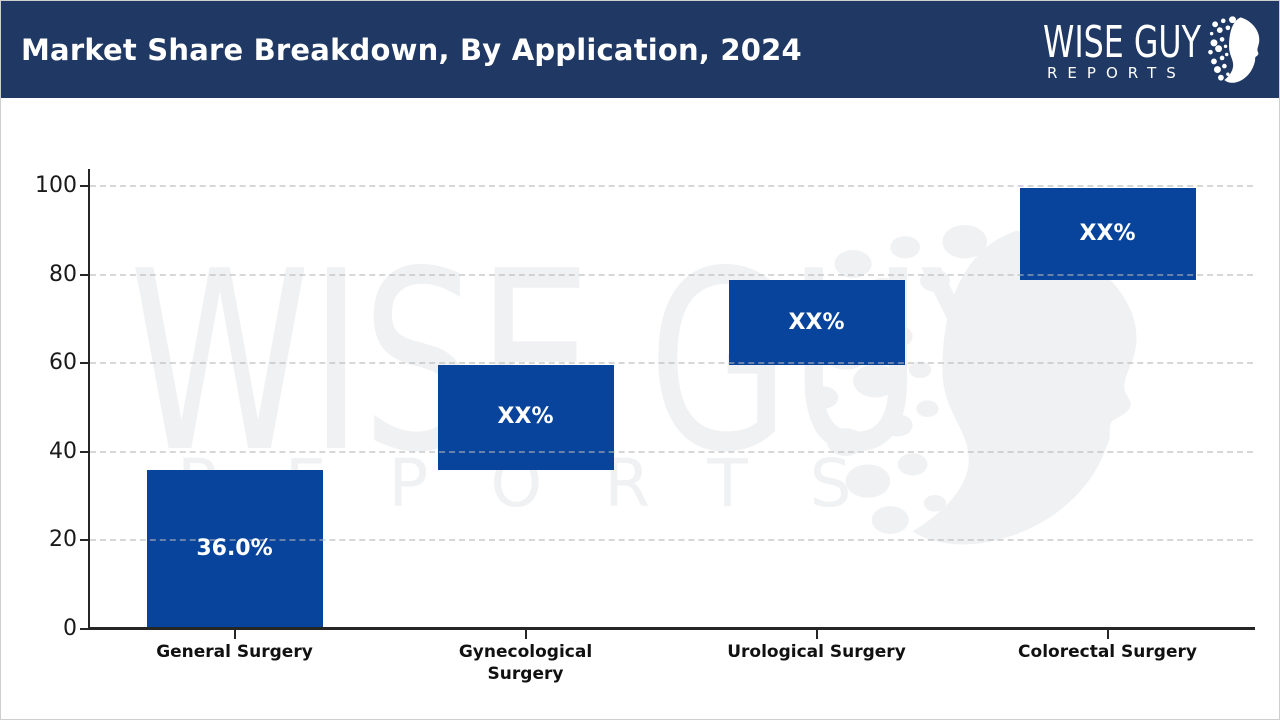  Describe the element at coordinates (63, 540) in the screenshot. I see `y-tick-label: 20` at that location.